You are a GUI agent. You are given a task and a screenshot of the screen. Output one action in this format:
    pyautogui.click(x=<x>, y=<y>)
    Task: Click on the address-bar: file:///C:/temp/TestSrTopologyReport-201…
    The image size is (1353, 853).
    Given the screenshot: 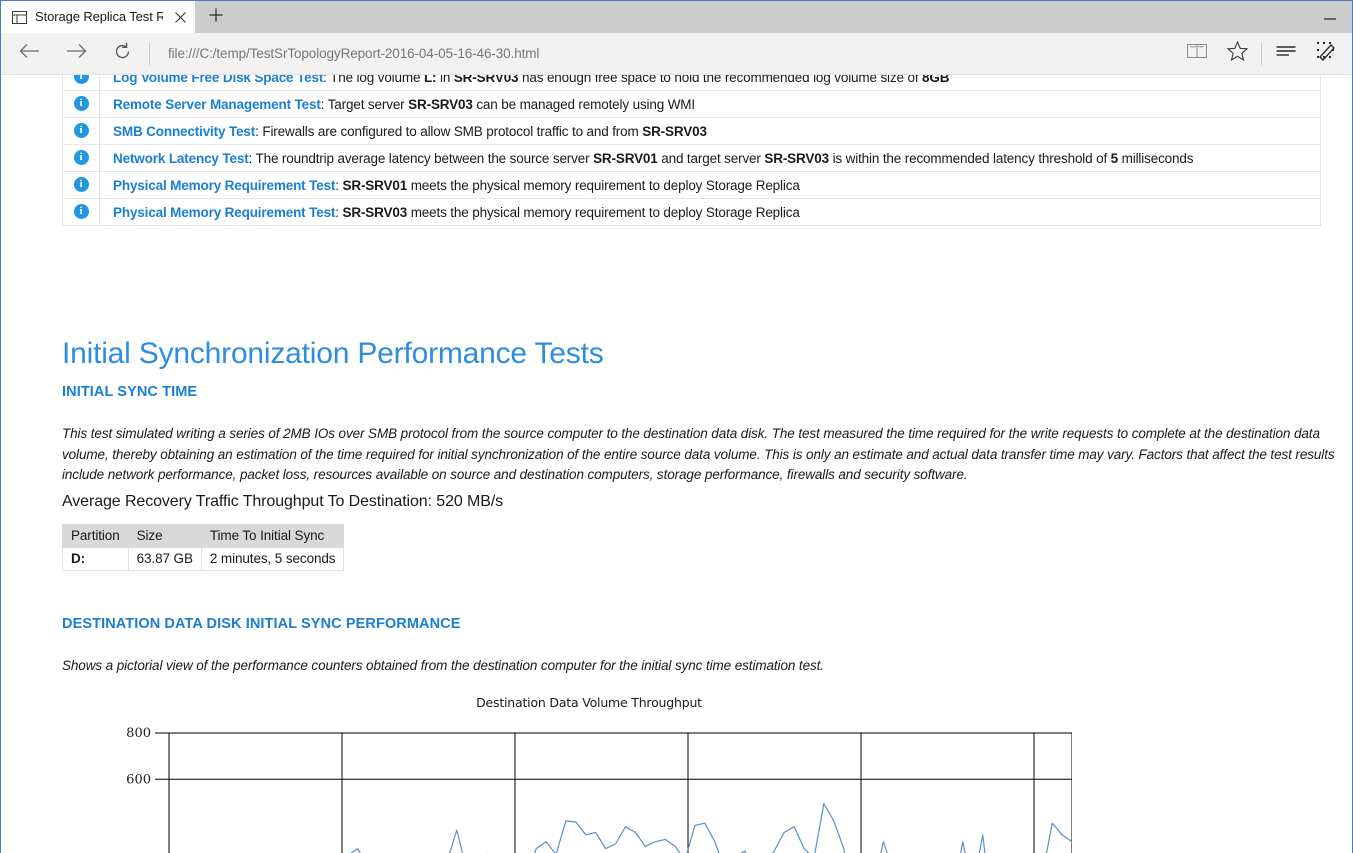 What is the action you would take?
    pyautogui.click(x=667, y=54)
    